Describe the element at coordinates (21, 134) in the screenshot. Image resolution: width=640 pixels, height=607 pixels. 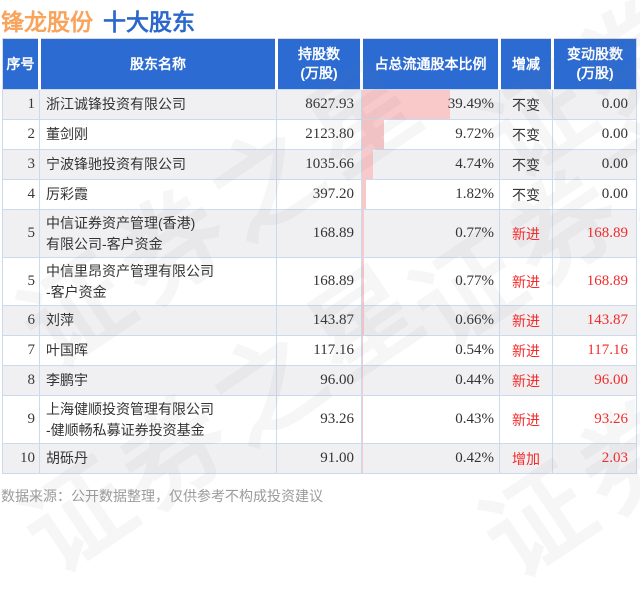
I see `rank-cell: 2` at that location.